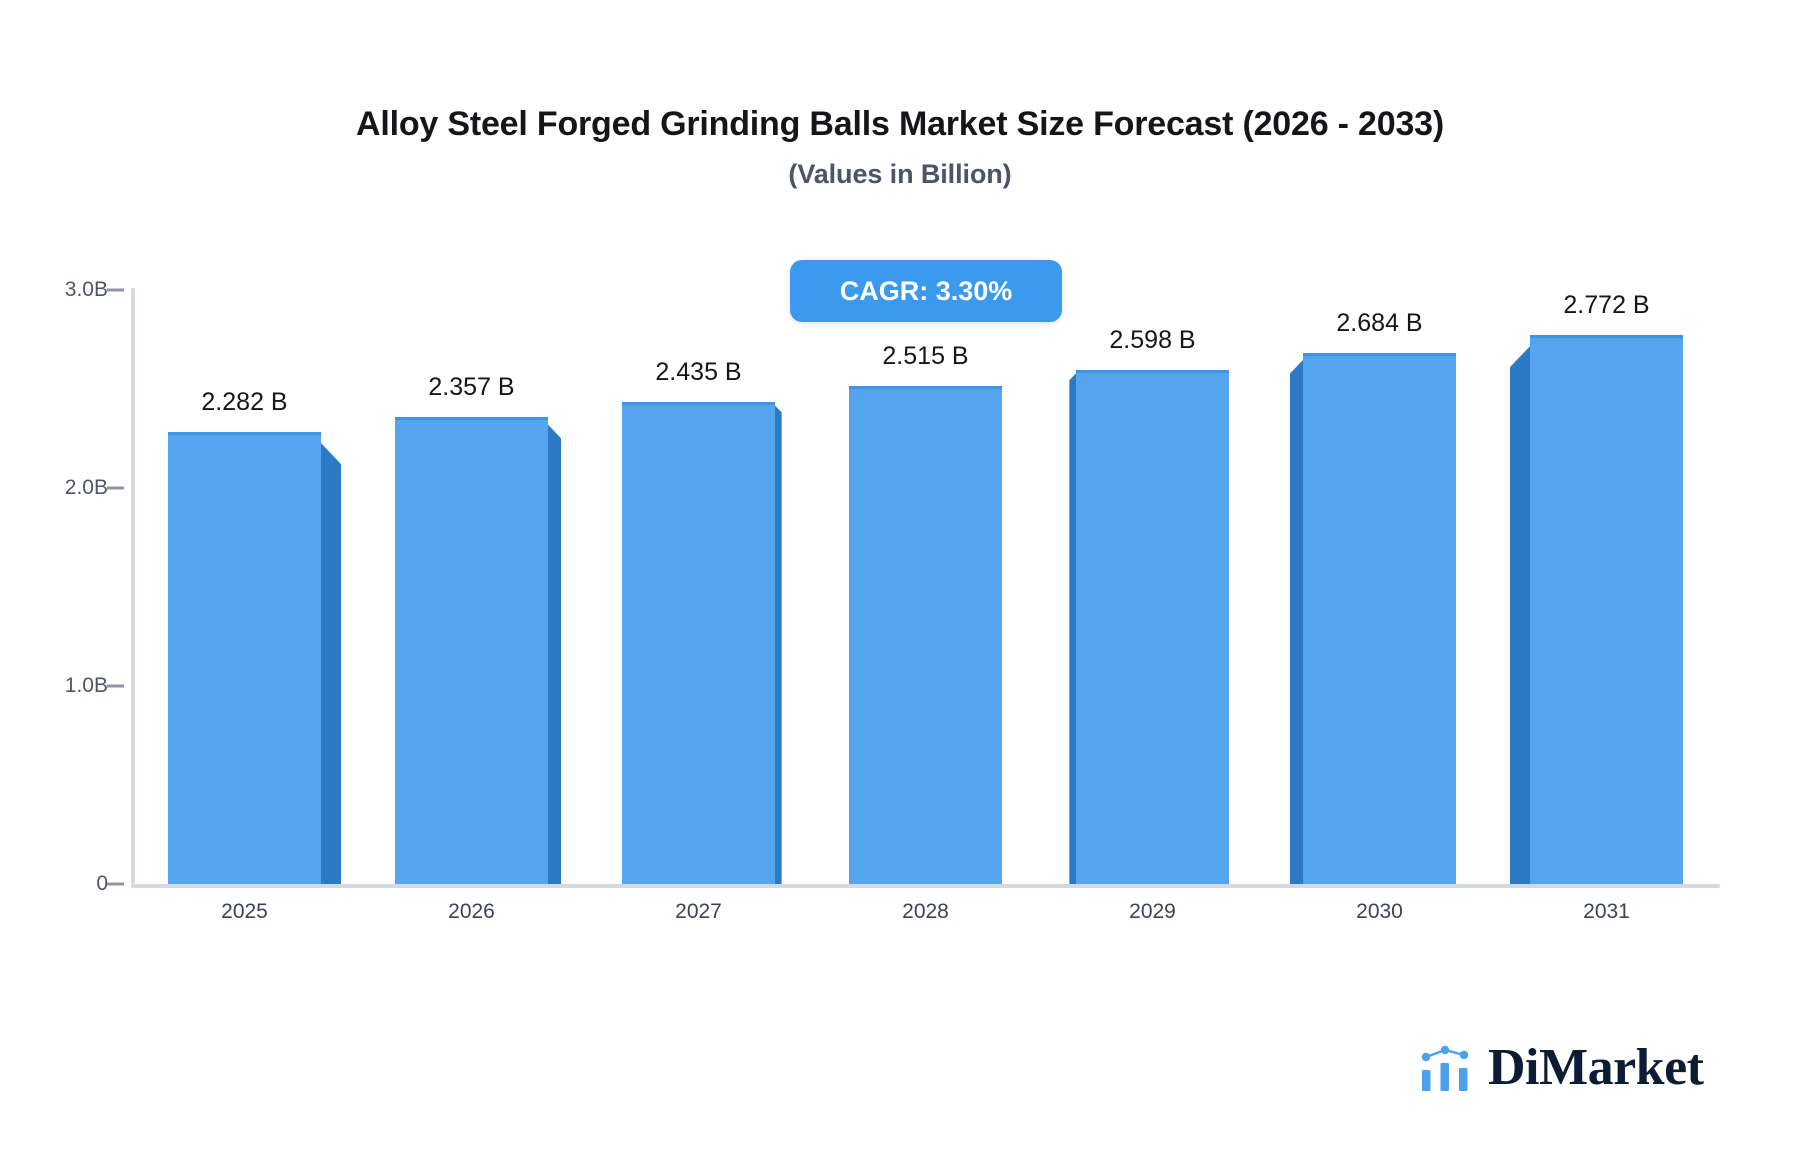  Describe the element at coordinates (900, 173) in the screenshot. I see `chart-subtitle: (Values in Billion)` at that location.